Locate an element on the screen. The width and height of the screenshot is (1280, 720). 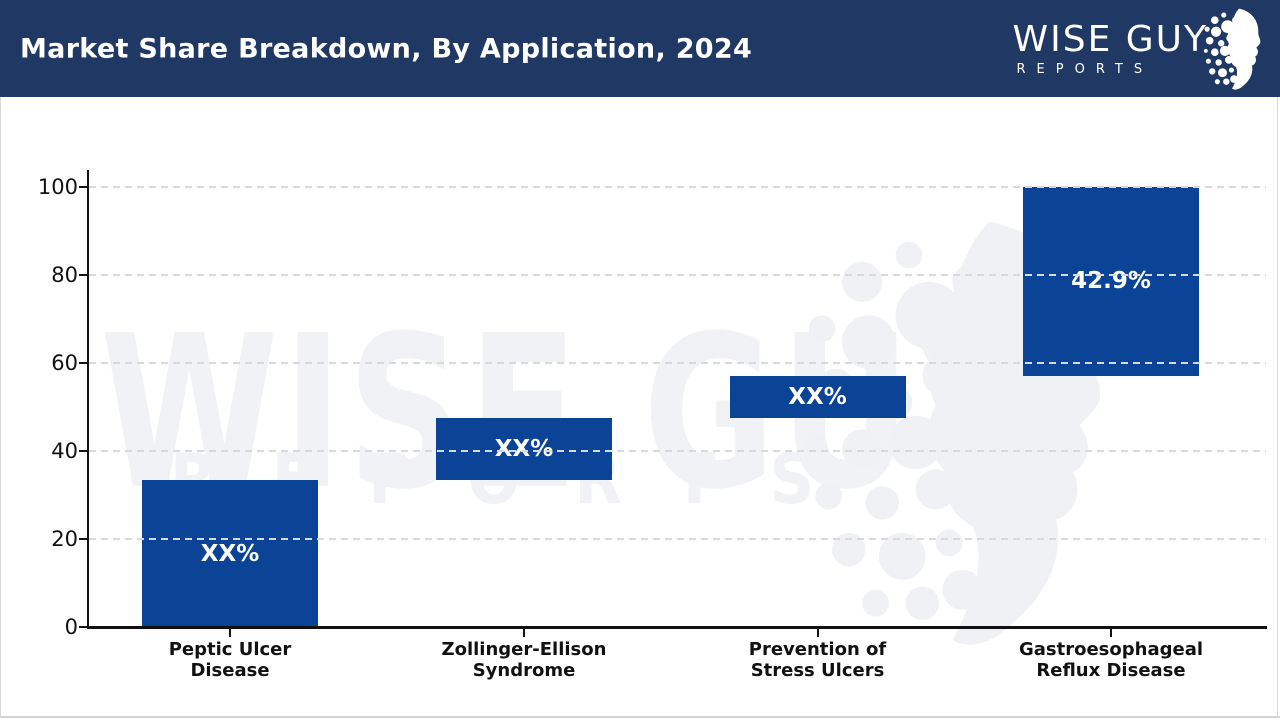
x-category-label: Prevention of Stress Ulcers is located at coordinates (817, 660).